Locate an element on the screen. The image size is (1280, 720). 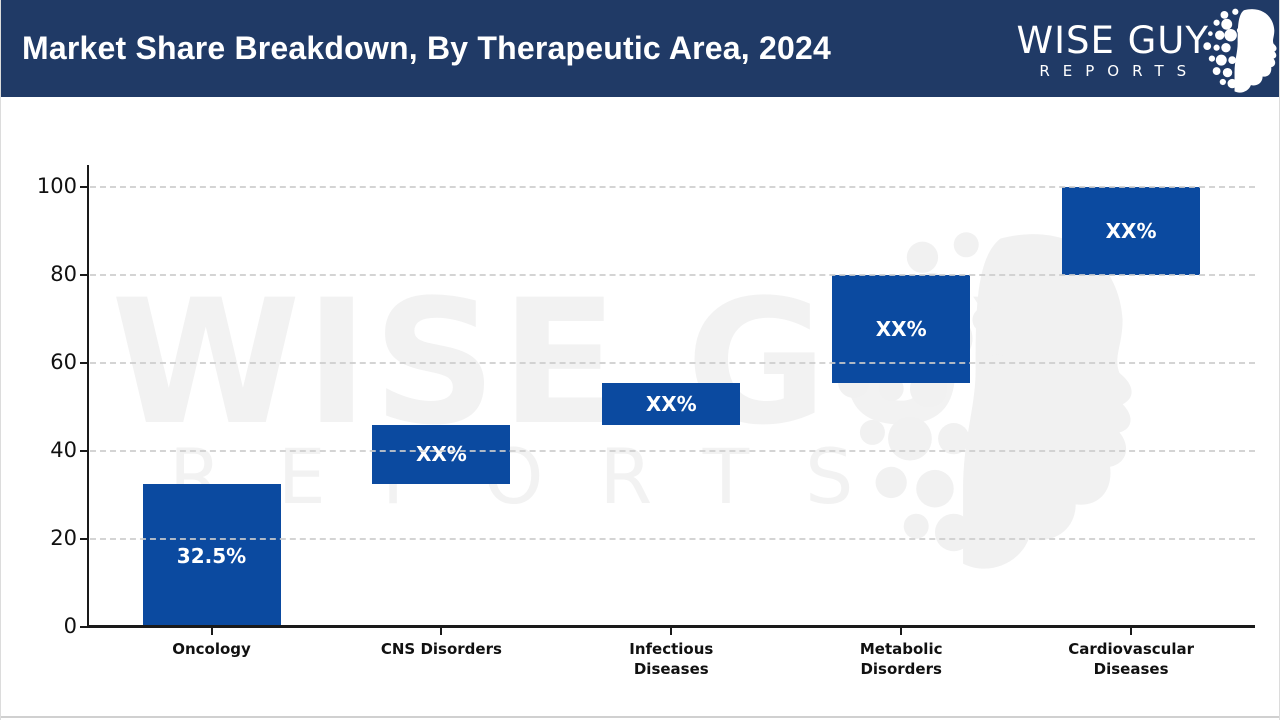
x-axis-label-cns-disorders: CNS Disorders is located at coordinates (441, 649).